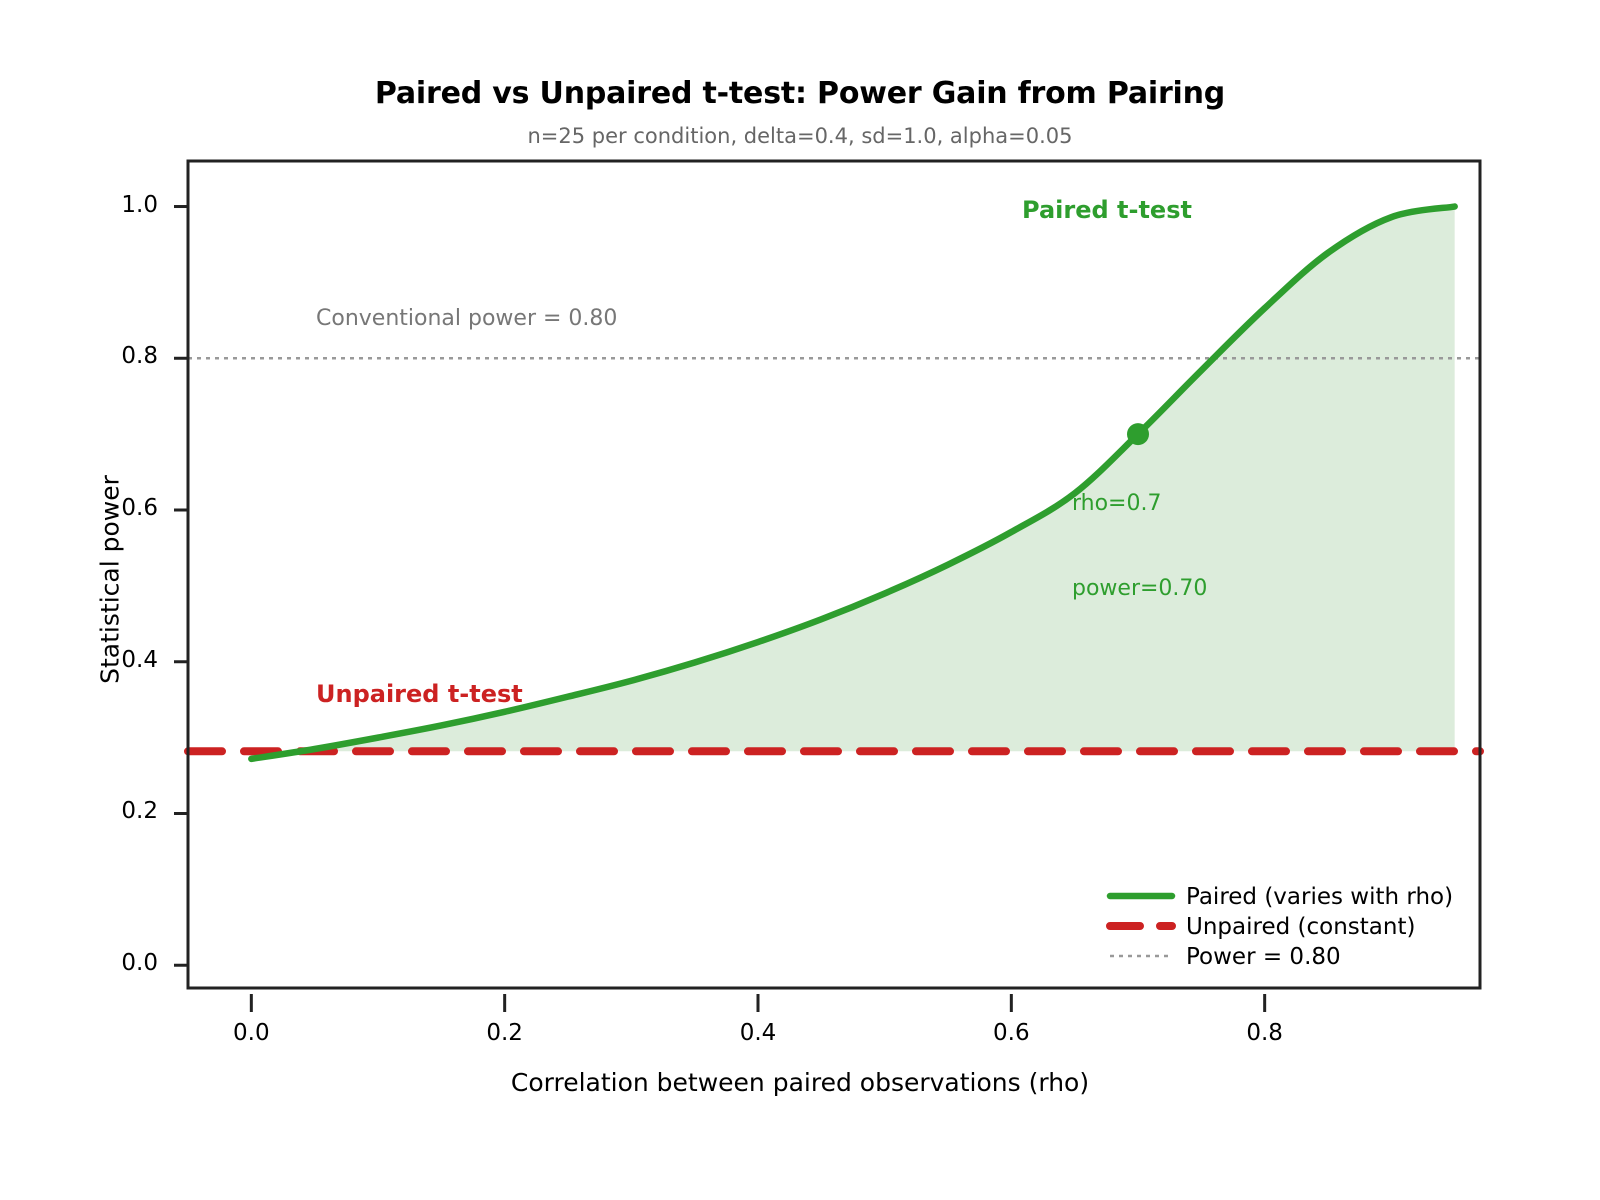 The width and height of the screenshot is (1600, 1200). Describe the element at coordinates (758, 1003) in the screenshot. I see `x-tick-marks` at that location.